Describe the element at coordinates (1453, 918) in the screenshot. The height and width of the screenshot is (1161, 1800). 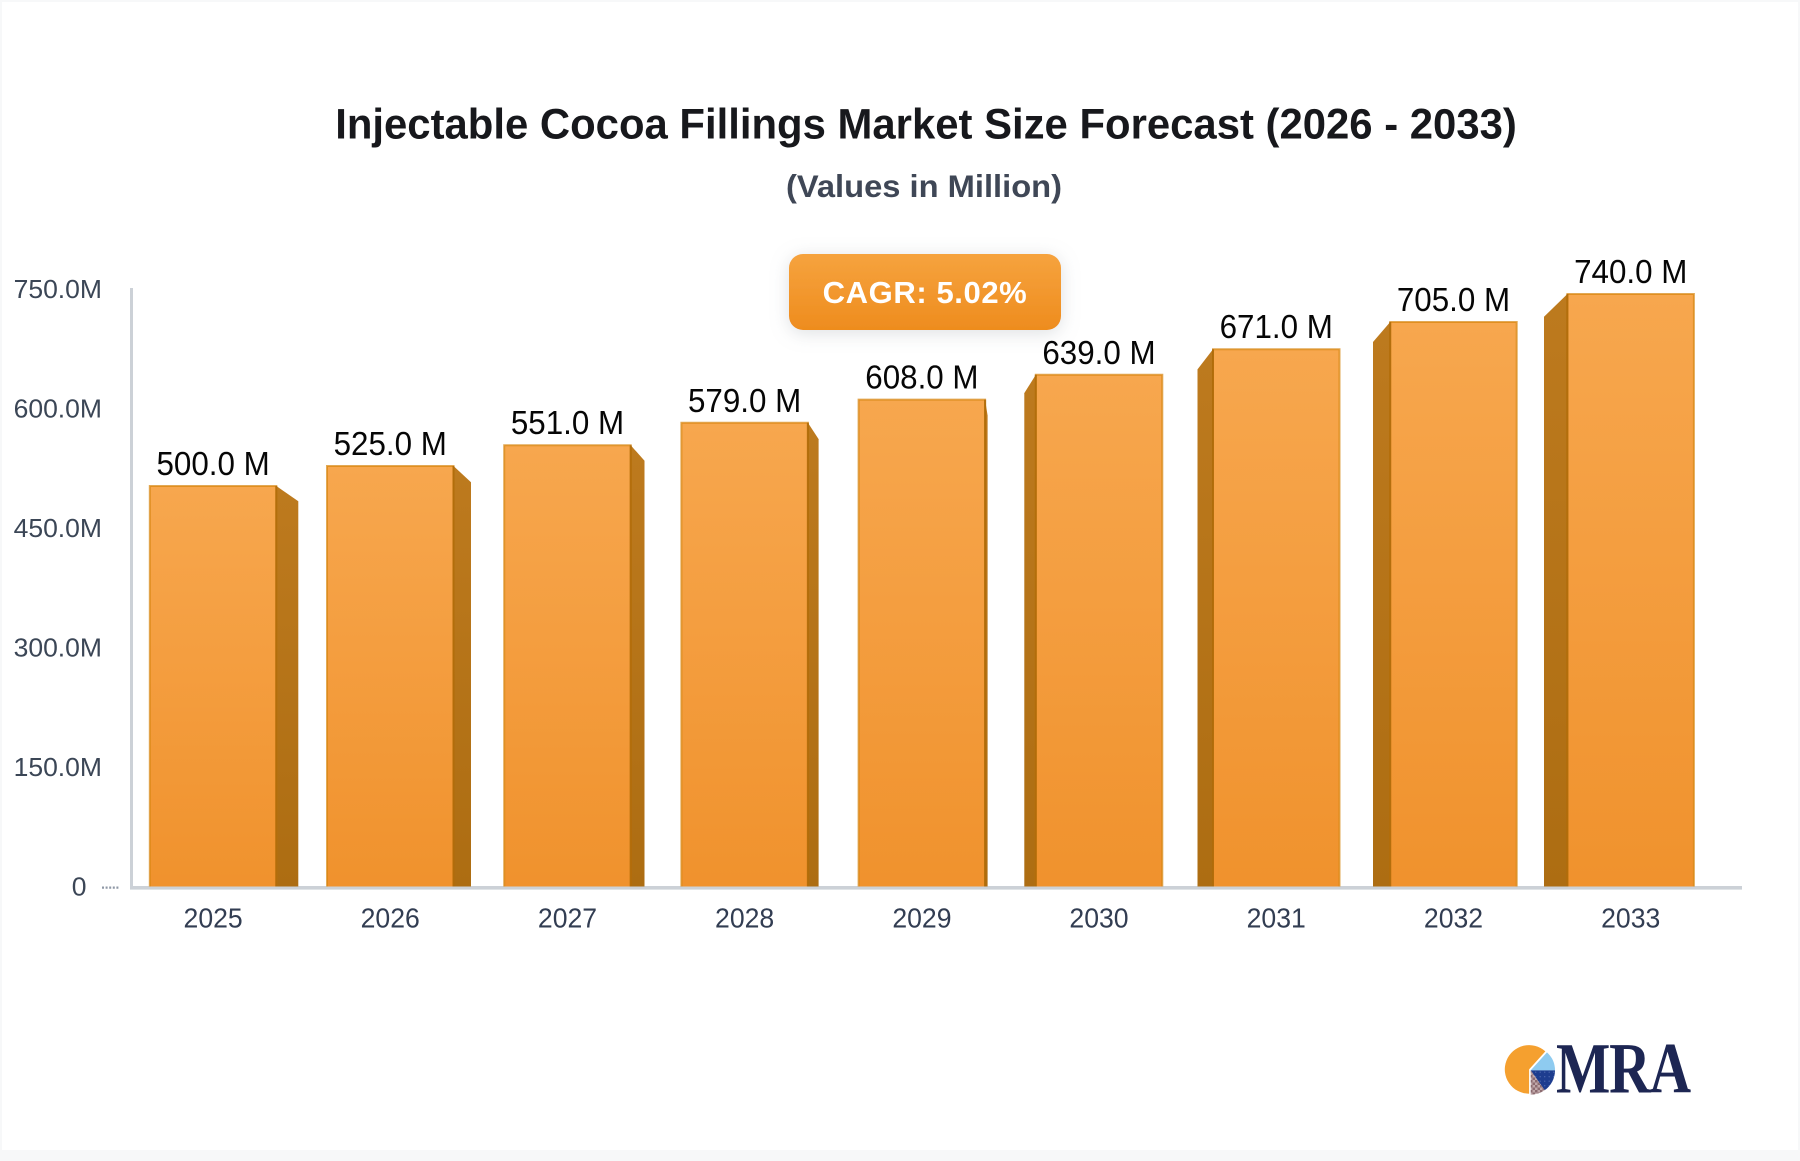
I see `svg-text: 2032` at that location.